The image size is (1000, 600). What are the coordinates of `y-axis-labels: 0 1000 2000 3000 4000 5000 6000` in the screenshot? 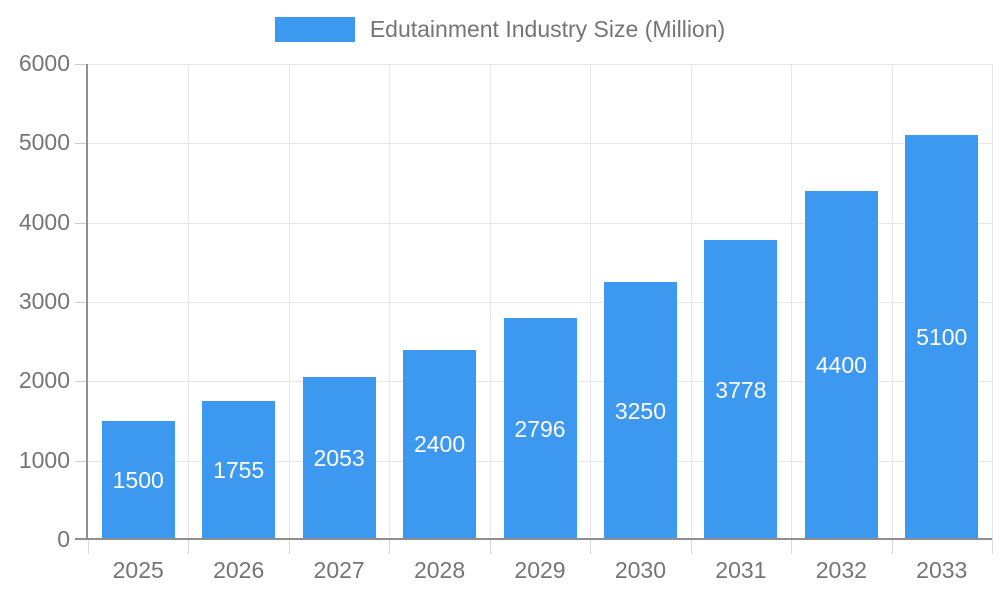 It's located at (35, 301).